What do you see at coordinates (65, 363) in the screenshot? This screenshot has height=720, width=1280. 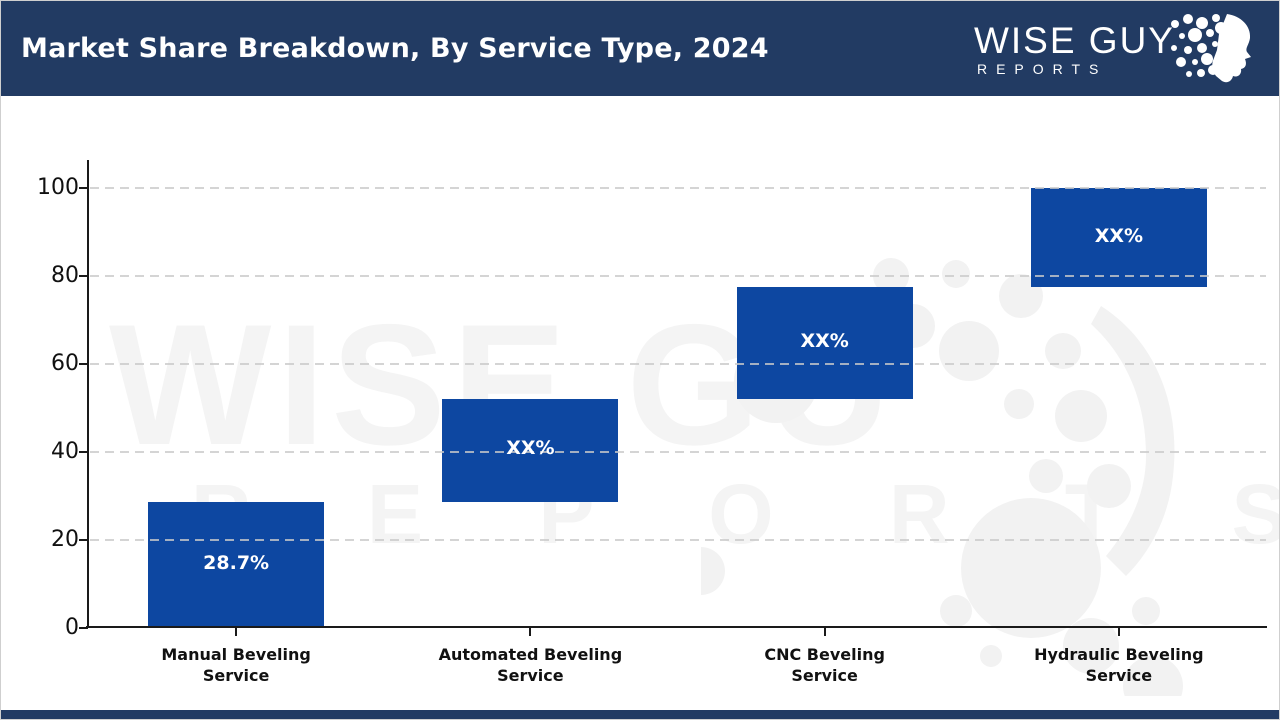 I see `y-tick-label-60: 60` at bounding box center [65, 363].